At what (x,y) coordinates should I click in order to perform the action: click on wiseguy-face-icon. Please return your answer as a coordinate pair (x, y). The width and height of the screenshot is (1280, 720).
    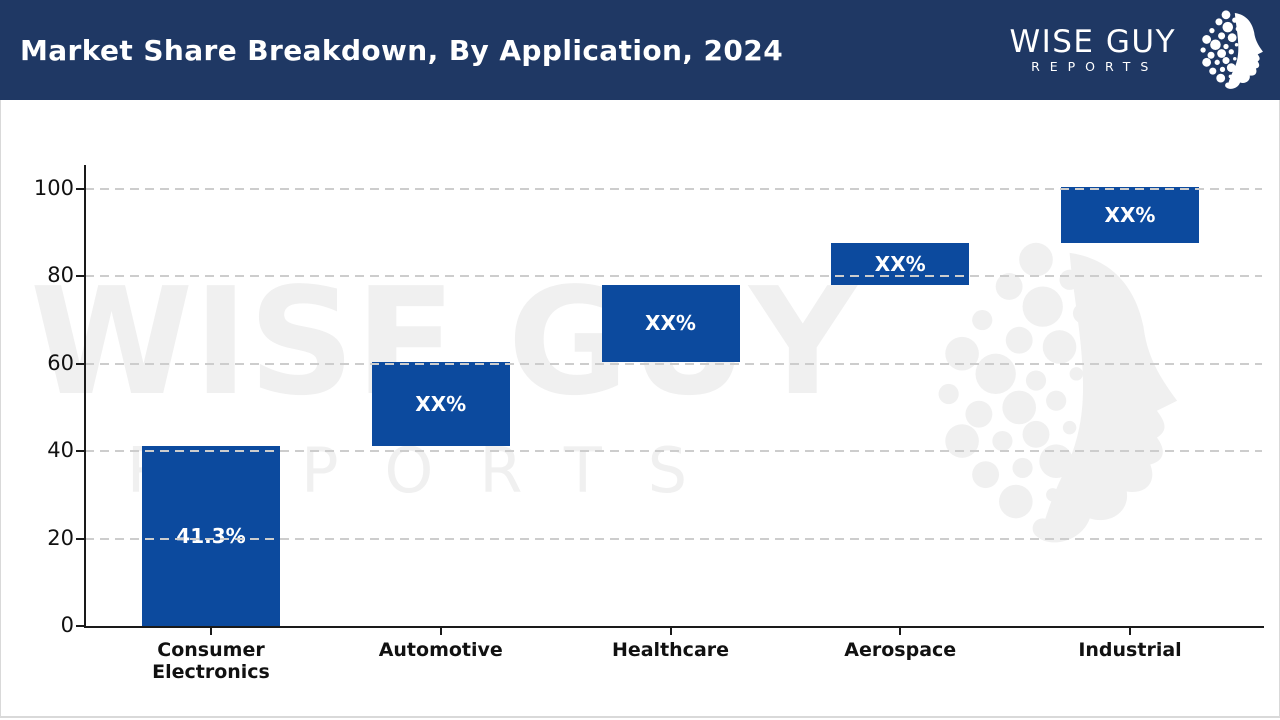
    Looking at the image, I should click on (1231, 49).